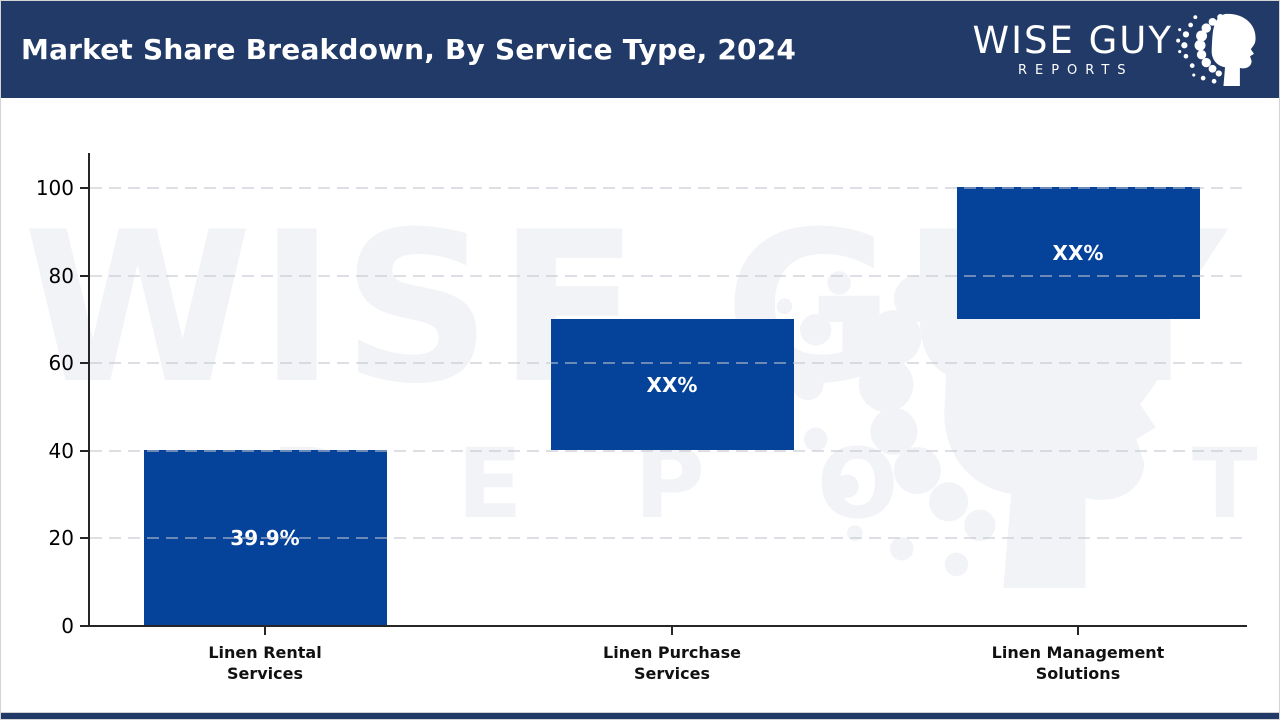 The width and height of the screenshot is (1280, 720). I want to click on logo-subtext: REPORTS, so click(1075, 70).